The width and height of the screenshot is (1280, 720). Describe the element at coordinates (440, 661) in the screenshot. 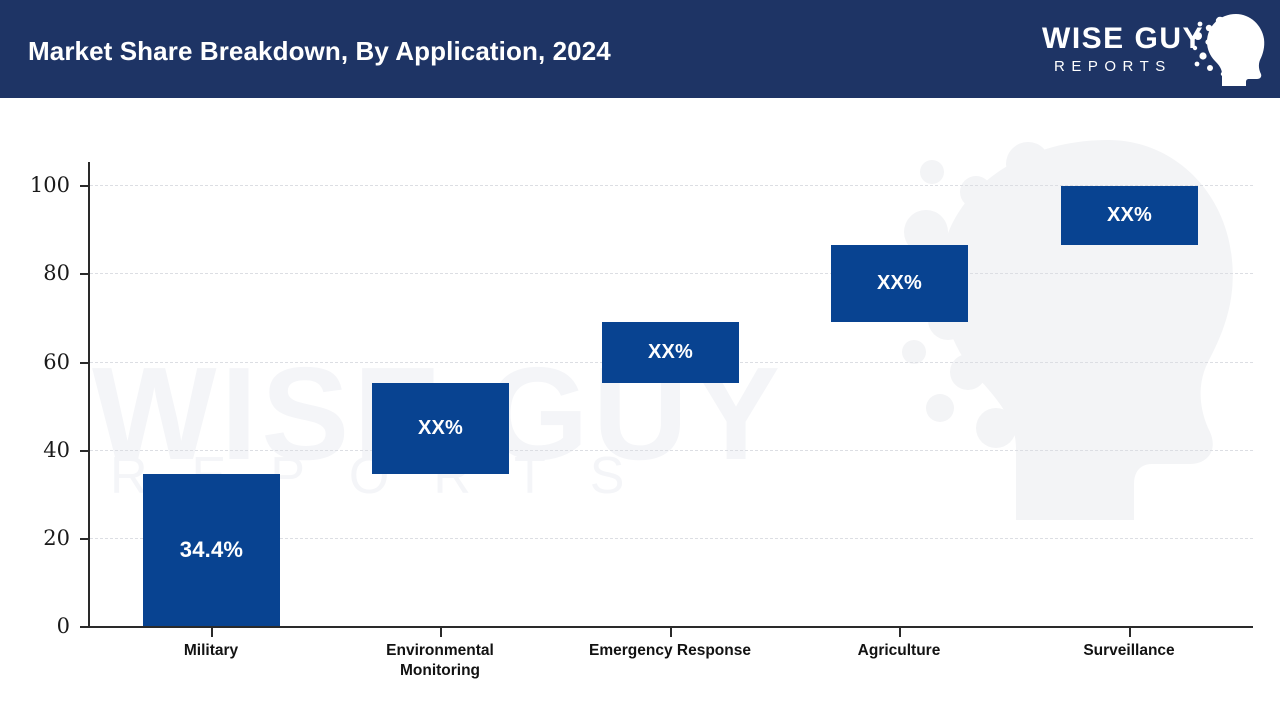

I see `x-tick-label-environmental-monitoring: Environmental Monitoring` at that location.